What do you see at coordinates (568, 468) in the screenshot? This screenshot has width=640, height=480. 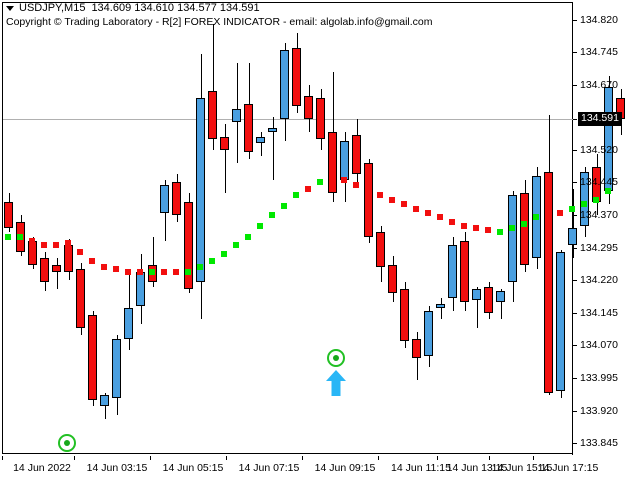 I see `time-tick-label: 14 Jun 17:15` at bounding box center [568, 468].